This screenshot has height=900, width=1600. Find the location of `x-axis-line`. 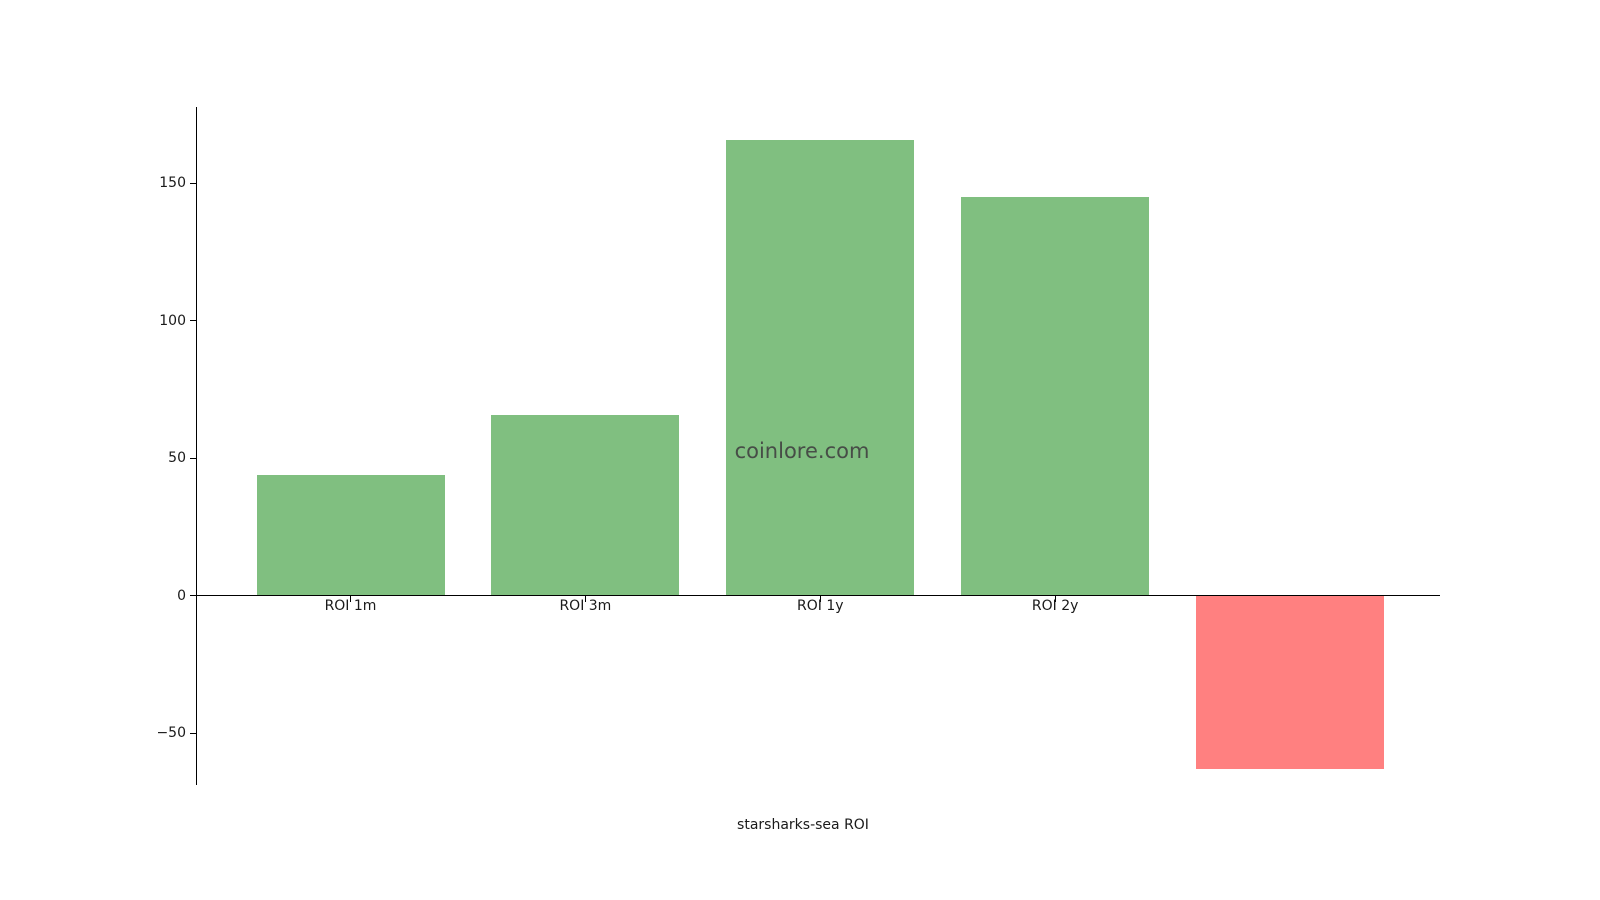

x-axis-line is located at coordinates (818, 595).